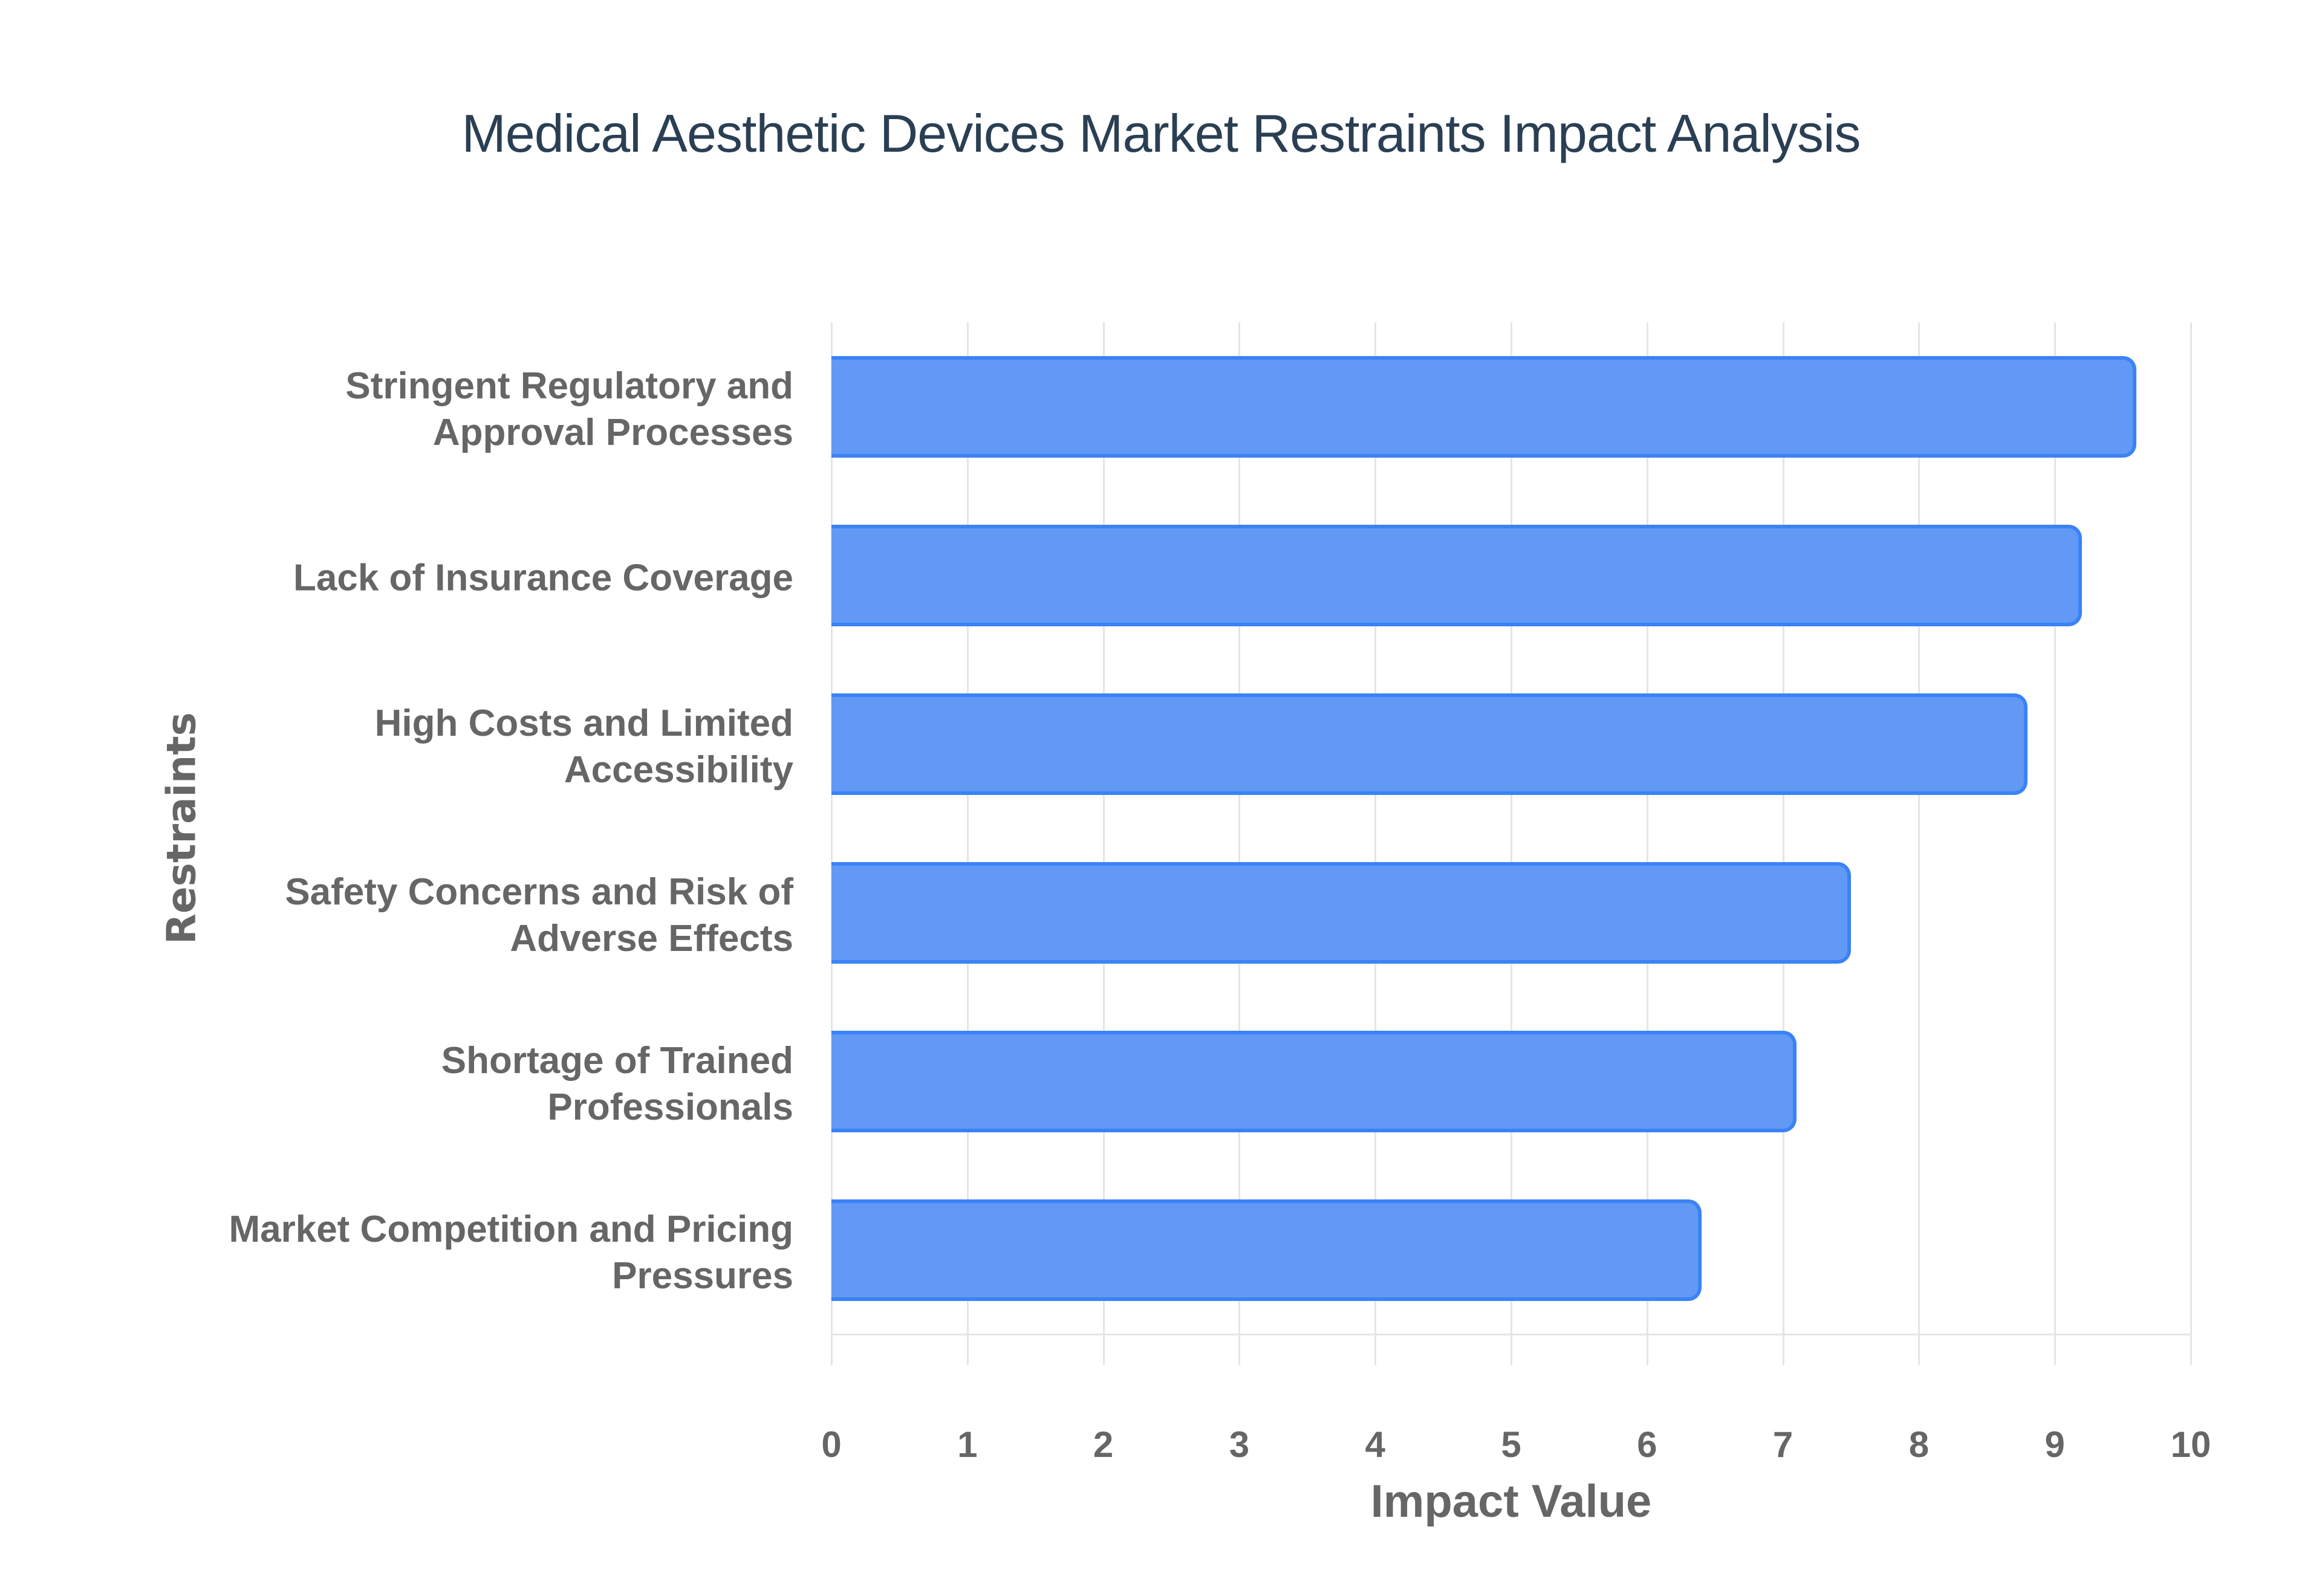 The height and width of the screenshot is (1596, 2322). Describe the element at coordinates (511, 1252) in the screenshot. I see `y-axis-label: Market Competition and Pricing Pressures` at that location.